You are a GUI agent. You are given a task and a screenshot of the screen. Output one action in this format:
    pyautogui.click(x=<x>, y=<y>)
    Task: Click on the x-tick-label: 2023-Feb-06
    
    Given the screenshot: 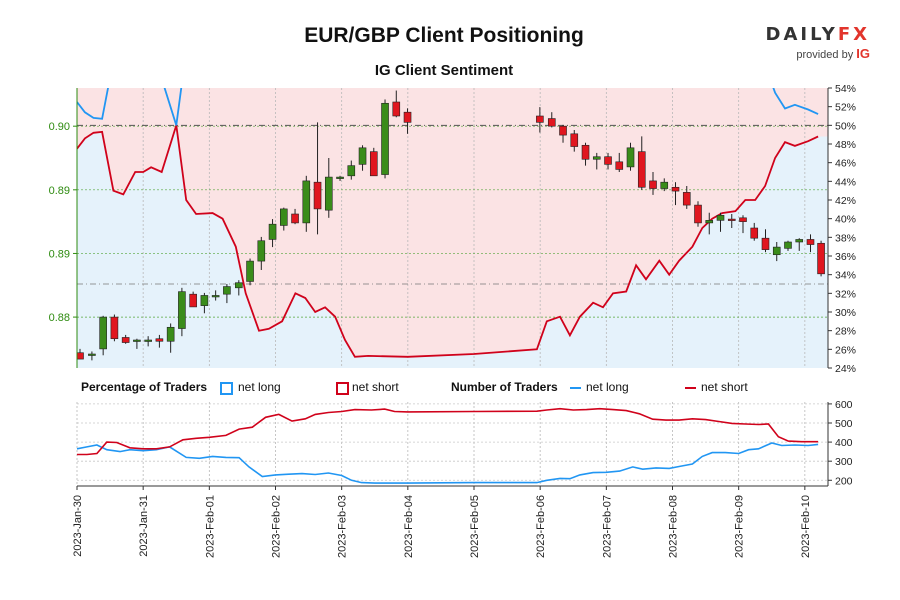 What is the action you would take?
    pyautogui.click(x=541, y=526)
    